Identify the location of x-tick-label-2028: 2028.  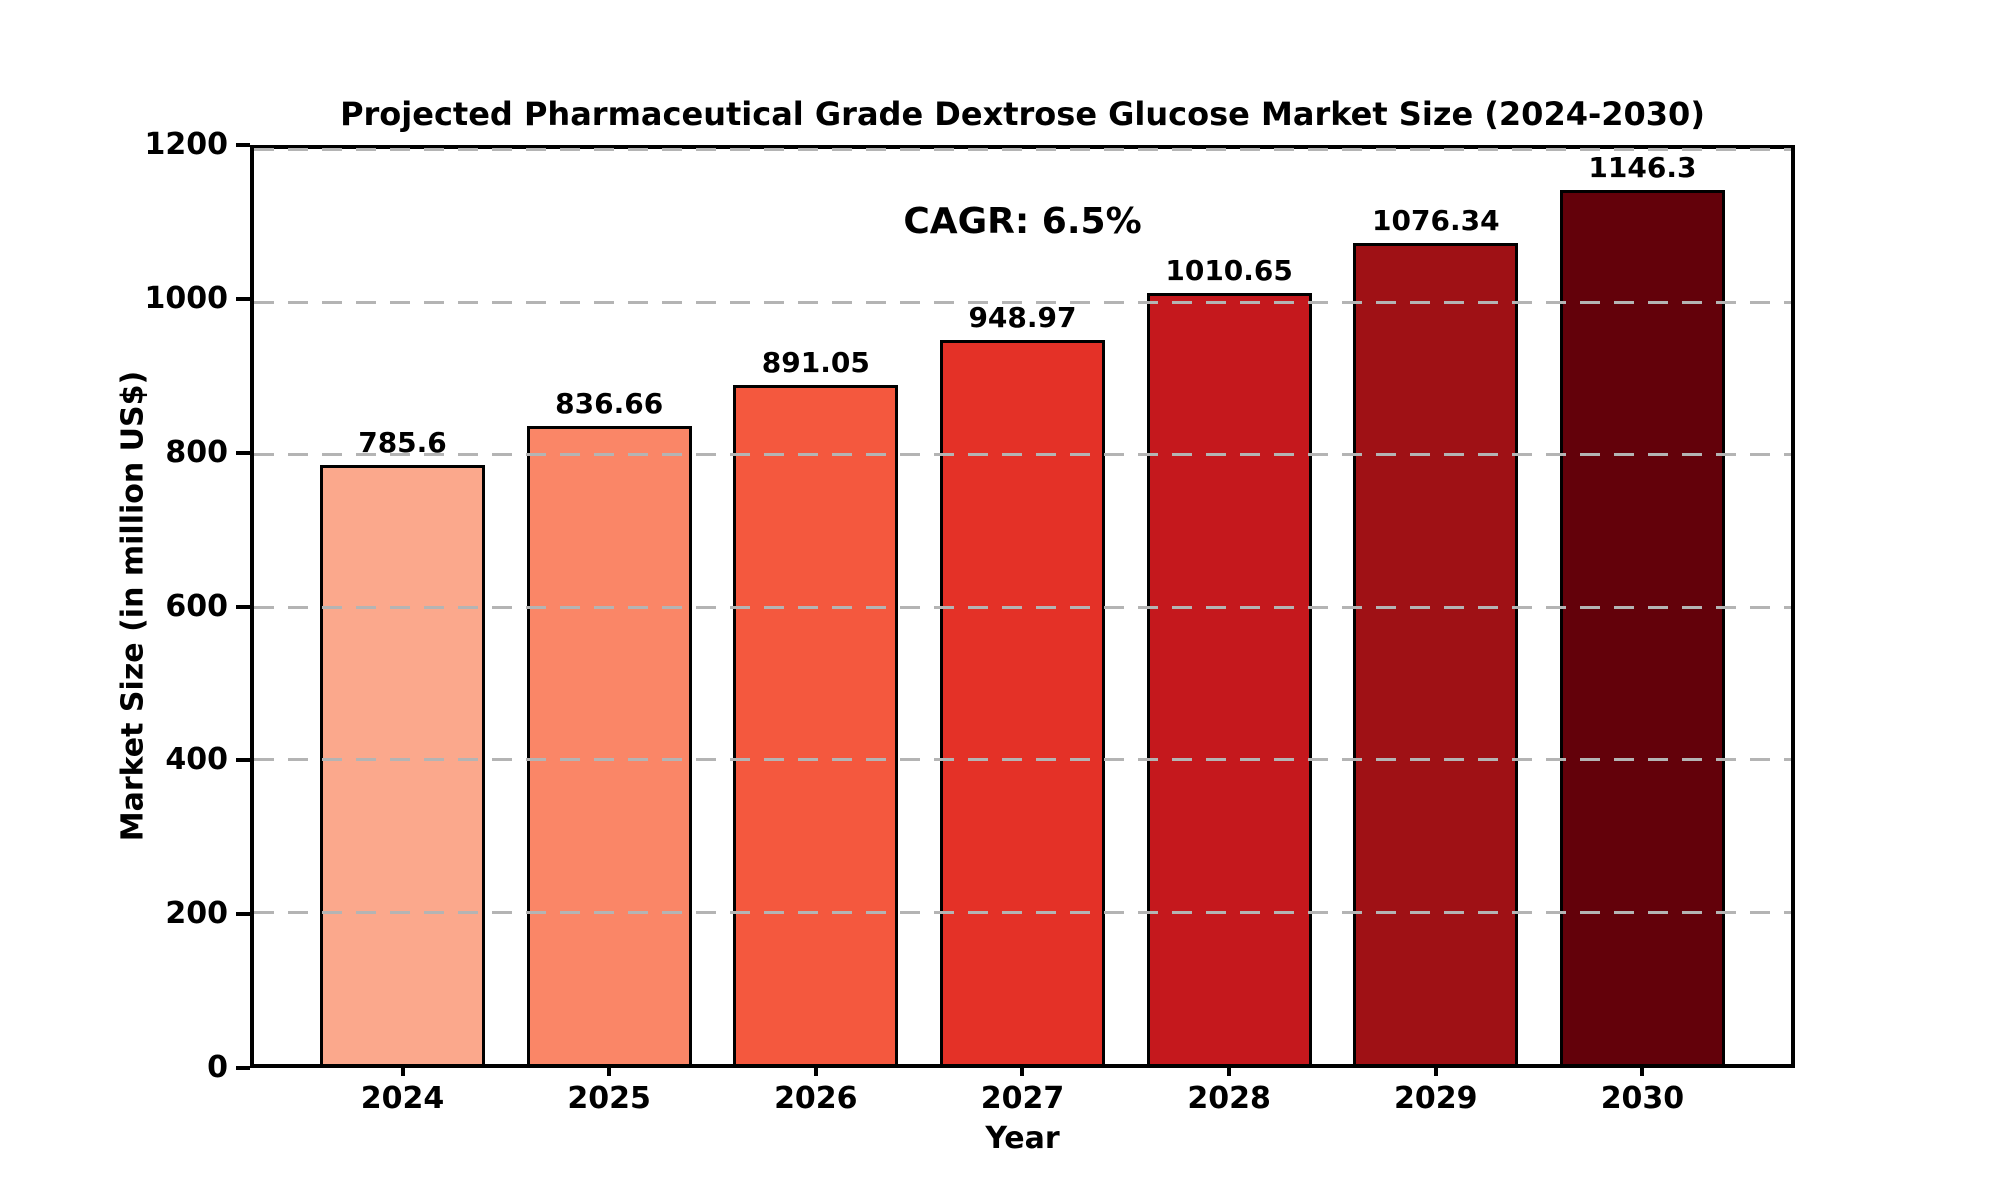
(1229, 1098).